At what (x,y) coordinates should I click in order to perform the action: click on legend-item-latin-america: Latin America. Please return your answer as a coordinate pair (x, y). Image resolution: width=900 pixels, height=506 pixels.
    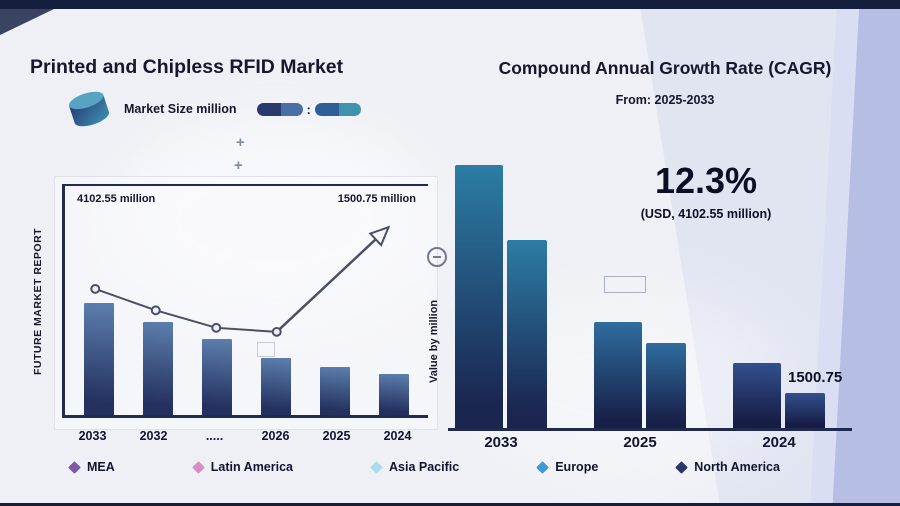
    Looking at the image, I should click on (242, 467).